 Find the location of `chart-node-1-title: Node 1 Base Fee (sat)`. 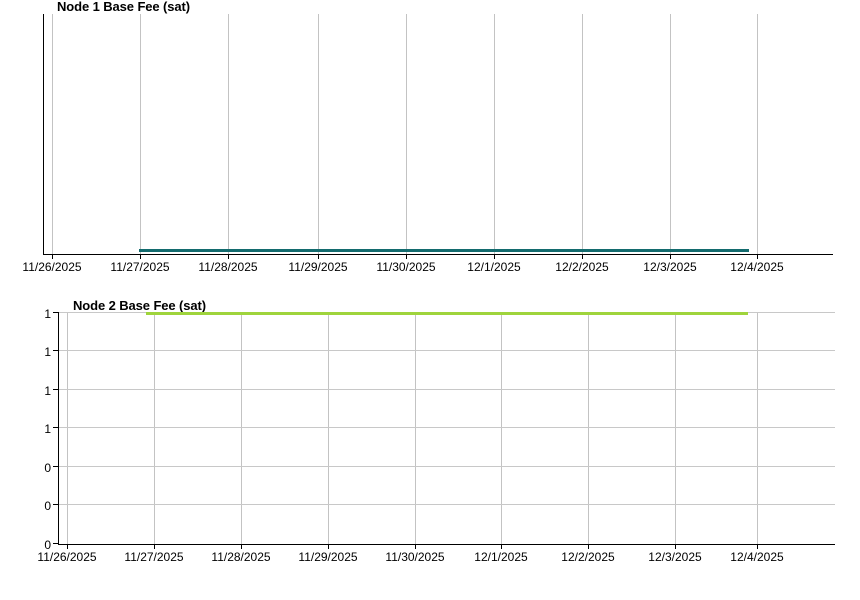

chart-node-1-title: Node 1 Base Fee (sat) is located at coordinates (124, 7).